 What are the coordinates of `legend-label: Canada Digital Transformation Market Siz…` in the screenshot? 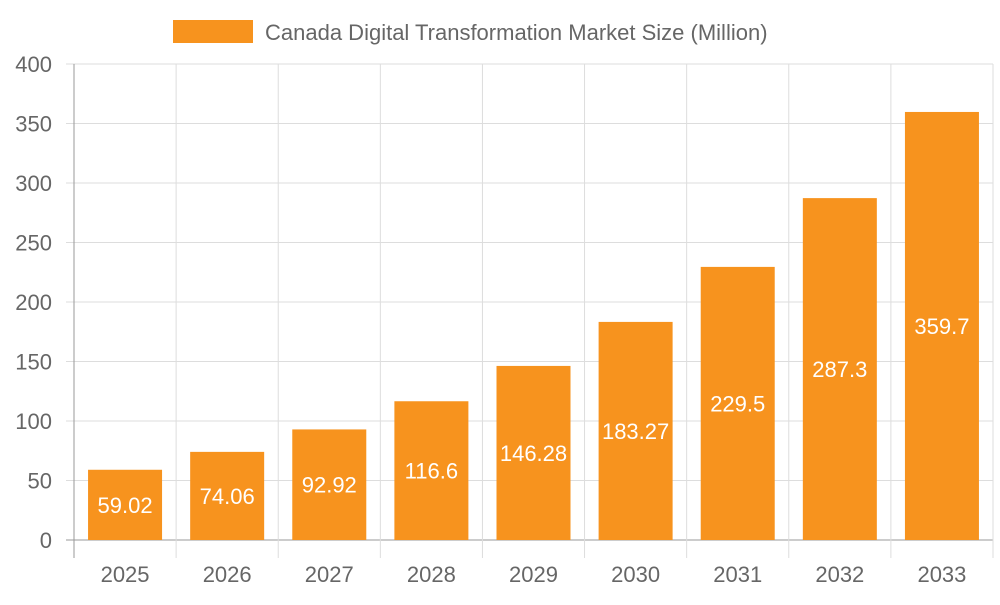 It's located at (516, 32).